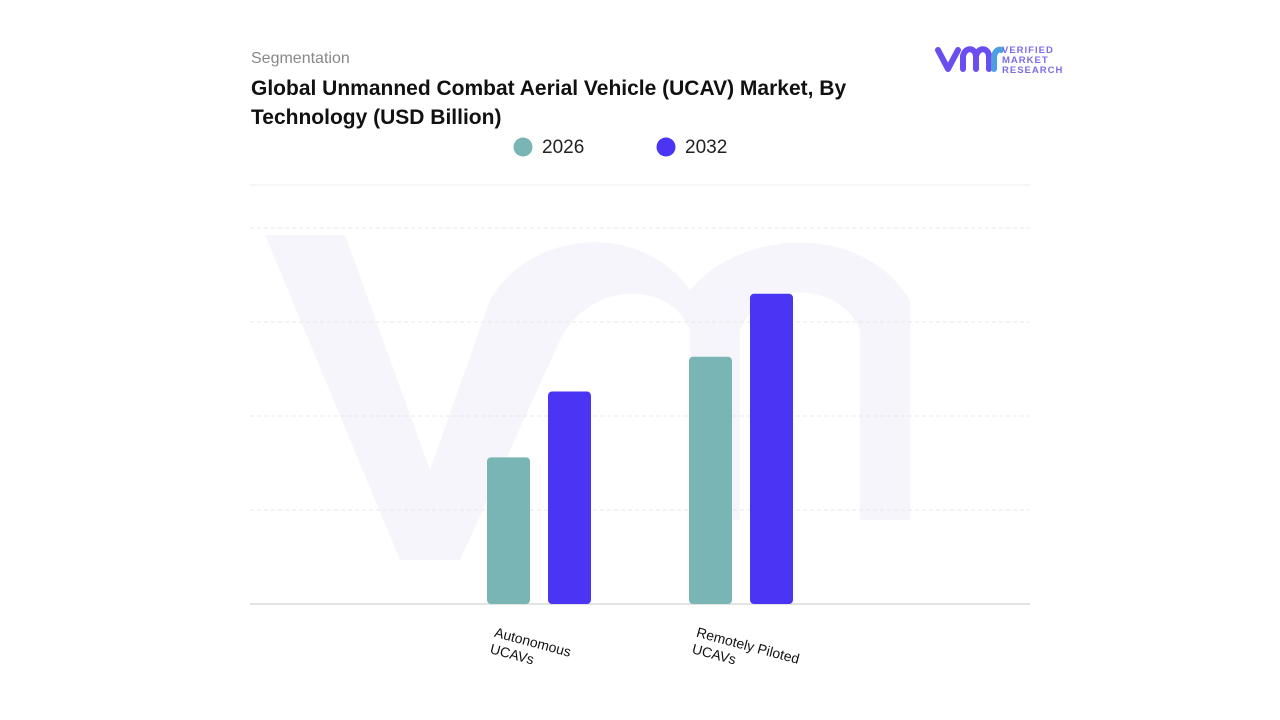 The width and height of the screenshot is (1280, 720). I want to click on logo-text: VERIFIED, so click(1028, 50).